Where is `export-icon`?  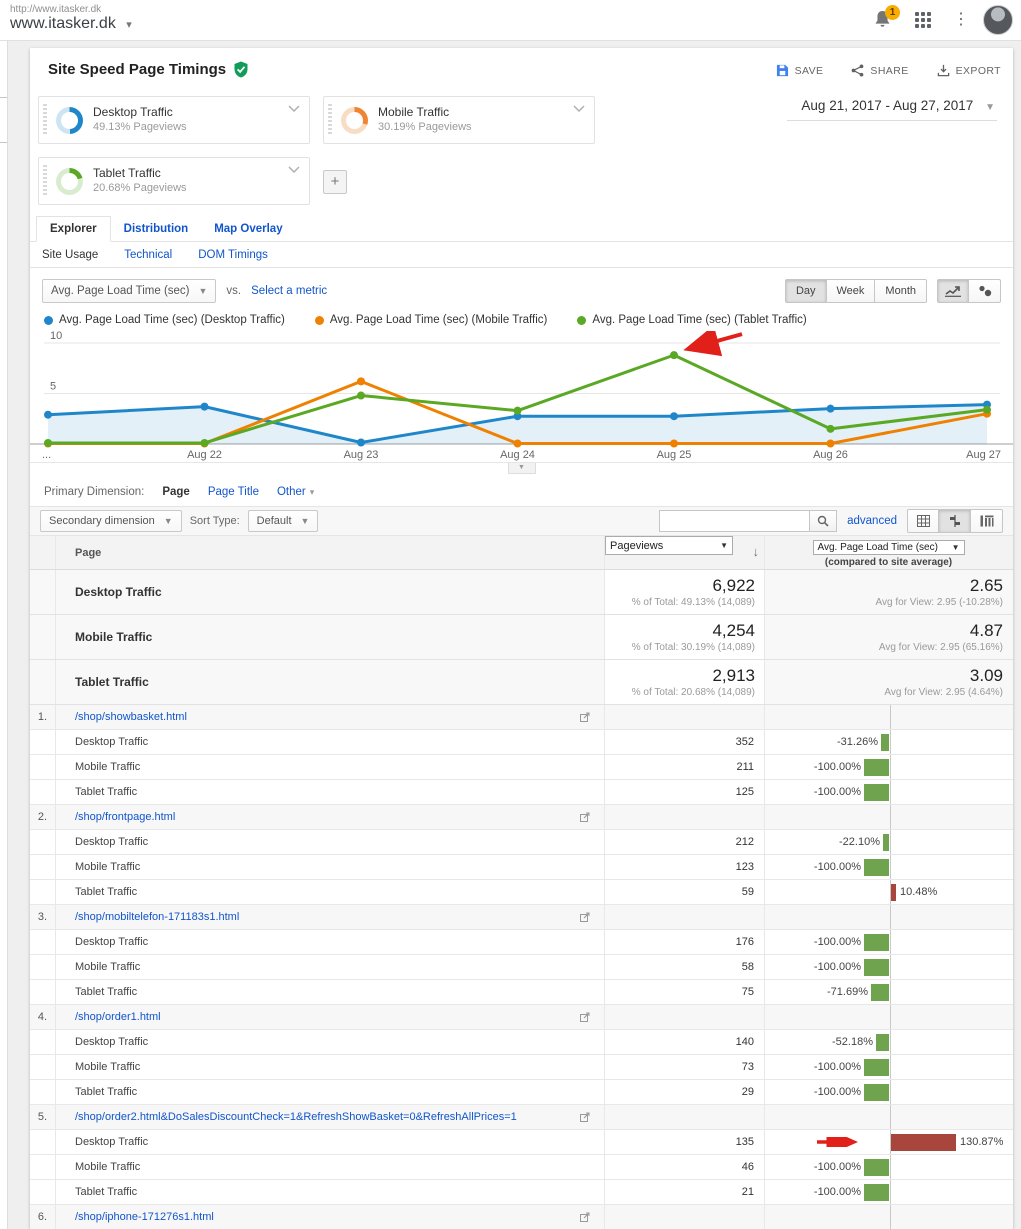
export-icon is located at coordinates (943, 70).